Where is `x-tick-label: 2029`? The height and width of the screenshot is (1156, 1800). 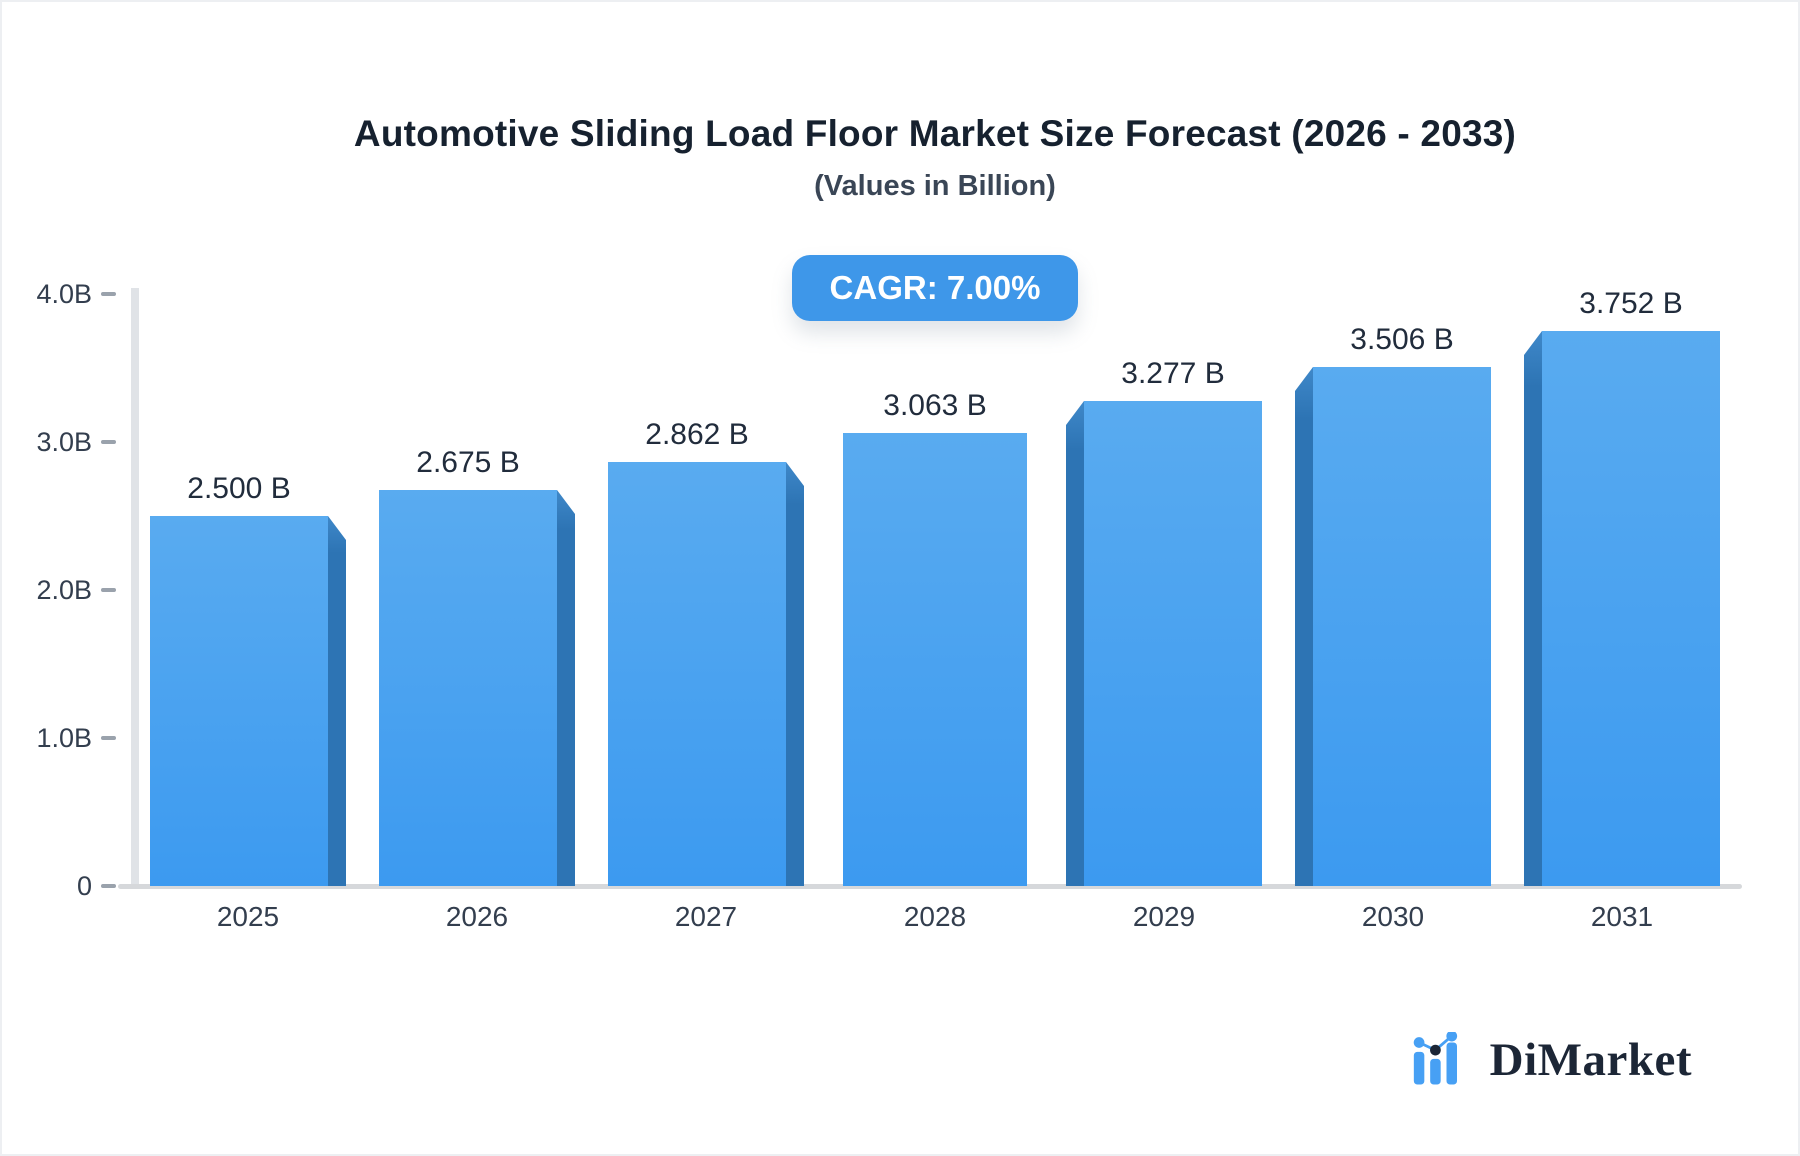 x-tick-label: 2029 is located at coordinates (1164, 916).